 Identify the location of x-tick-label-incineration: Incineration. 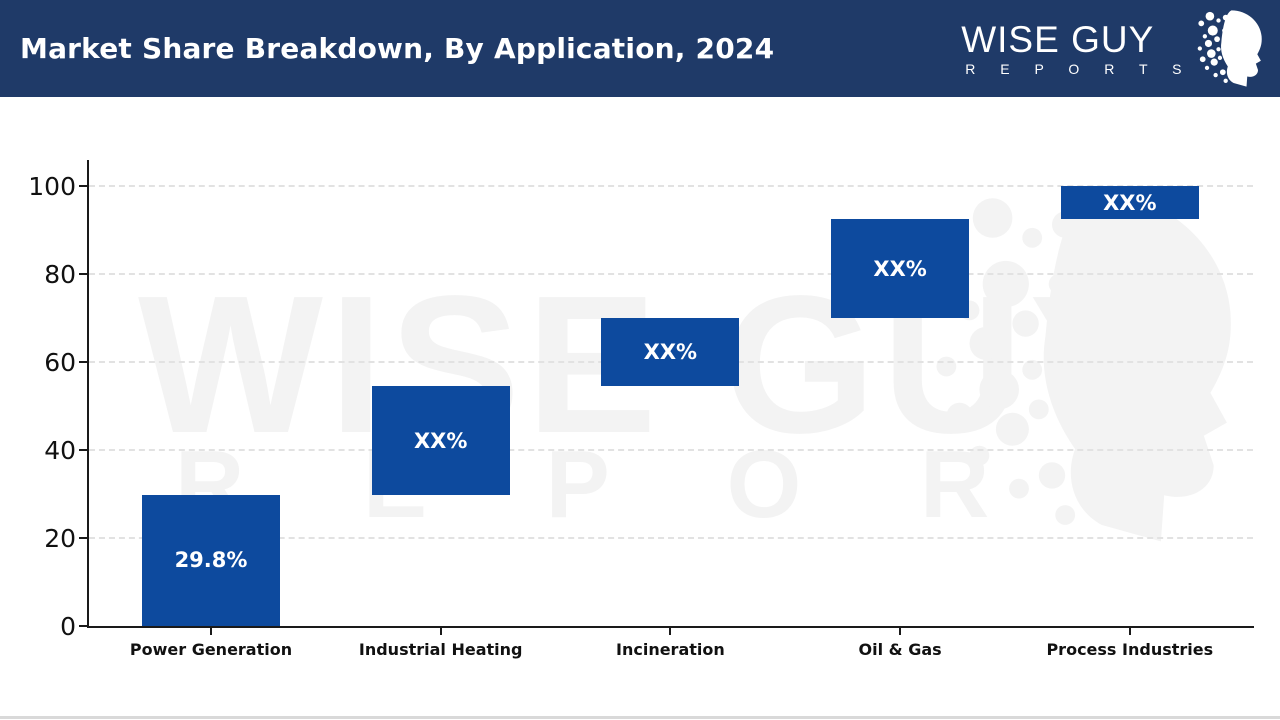
(670, 649).